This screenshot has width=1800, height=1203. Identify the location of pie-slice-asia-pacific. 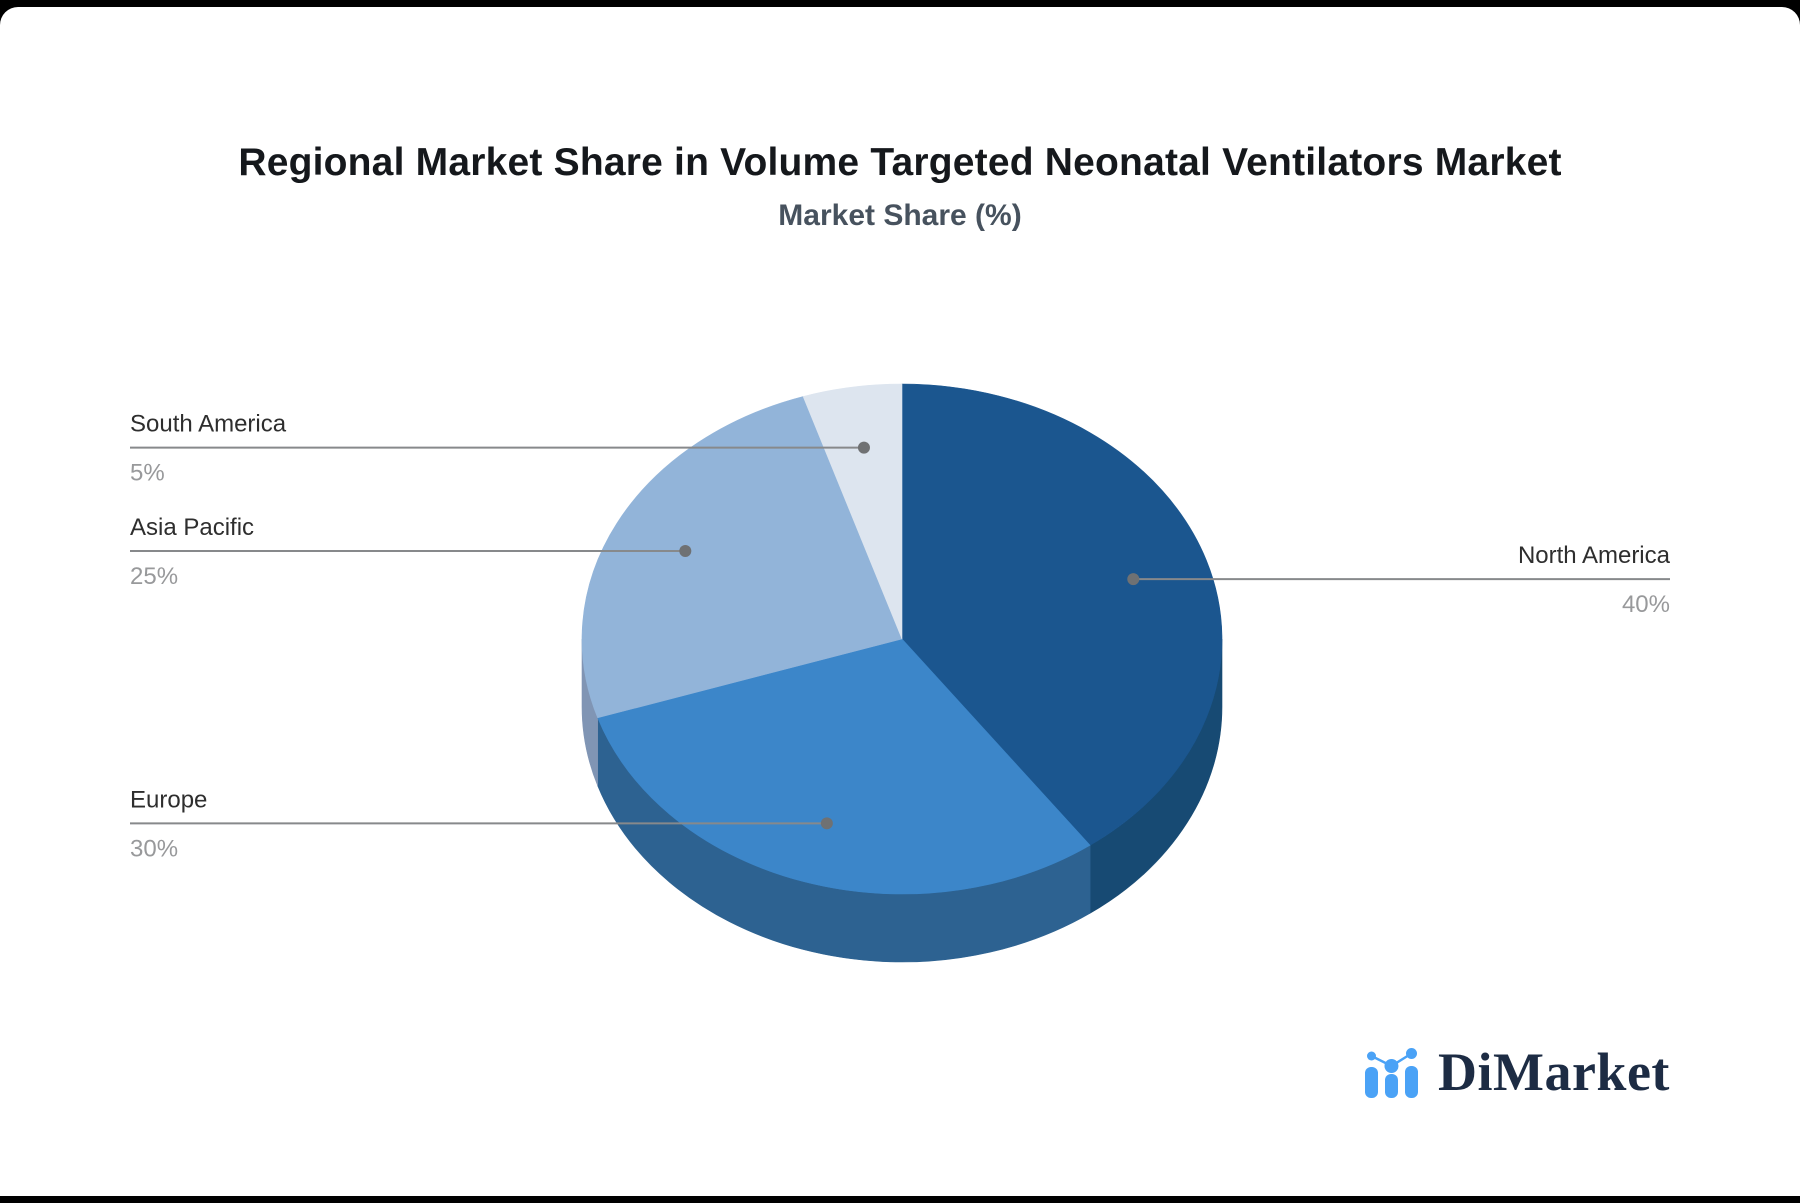
(742, 557).